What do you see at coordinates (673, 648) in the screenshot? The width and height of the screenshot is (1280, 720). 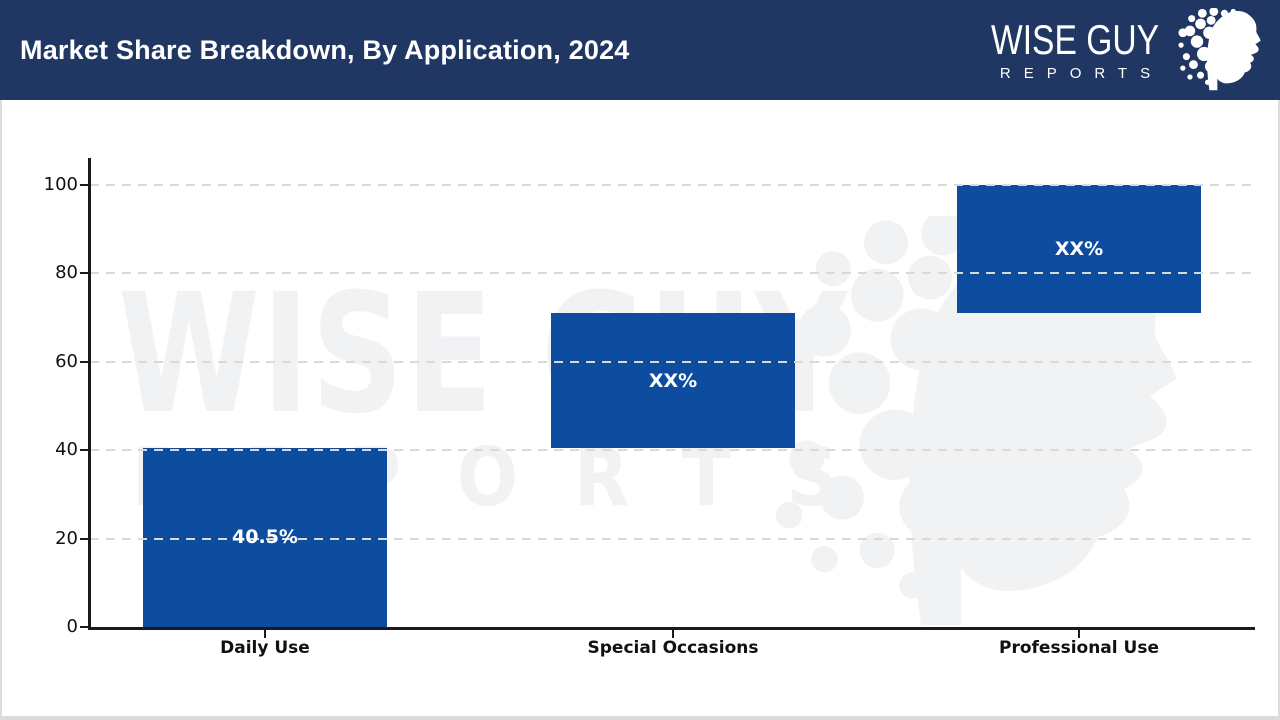 I see `x-axis-category-label: Special Occasions` at bounding box center [673, 648].